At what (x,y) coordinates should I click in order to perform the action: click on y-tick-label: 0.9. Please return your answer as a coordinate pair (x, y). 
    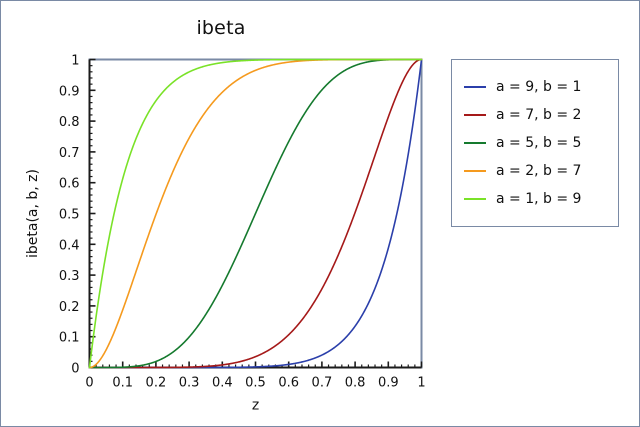
    Looking at the image, I should click on (69, 91).